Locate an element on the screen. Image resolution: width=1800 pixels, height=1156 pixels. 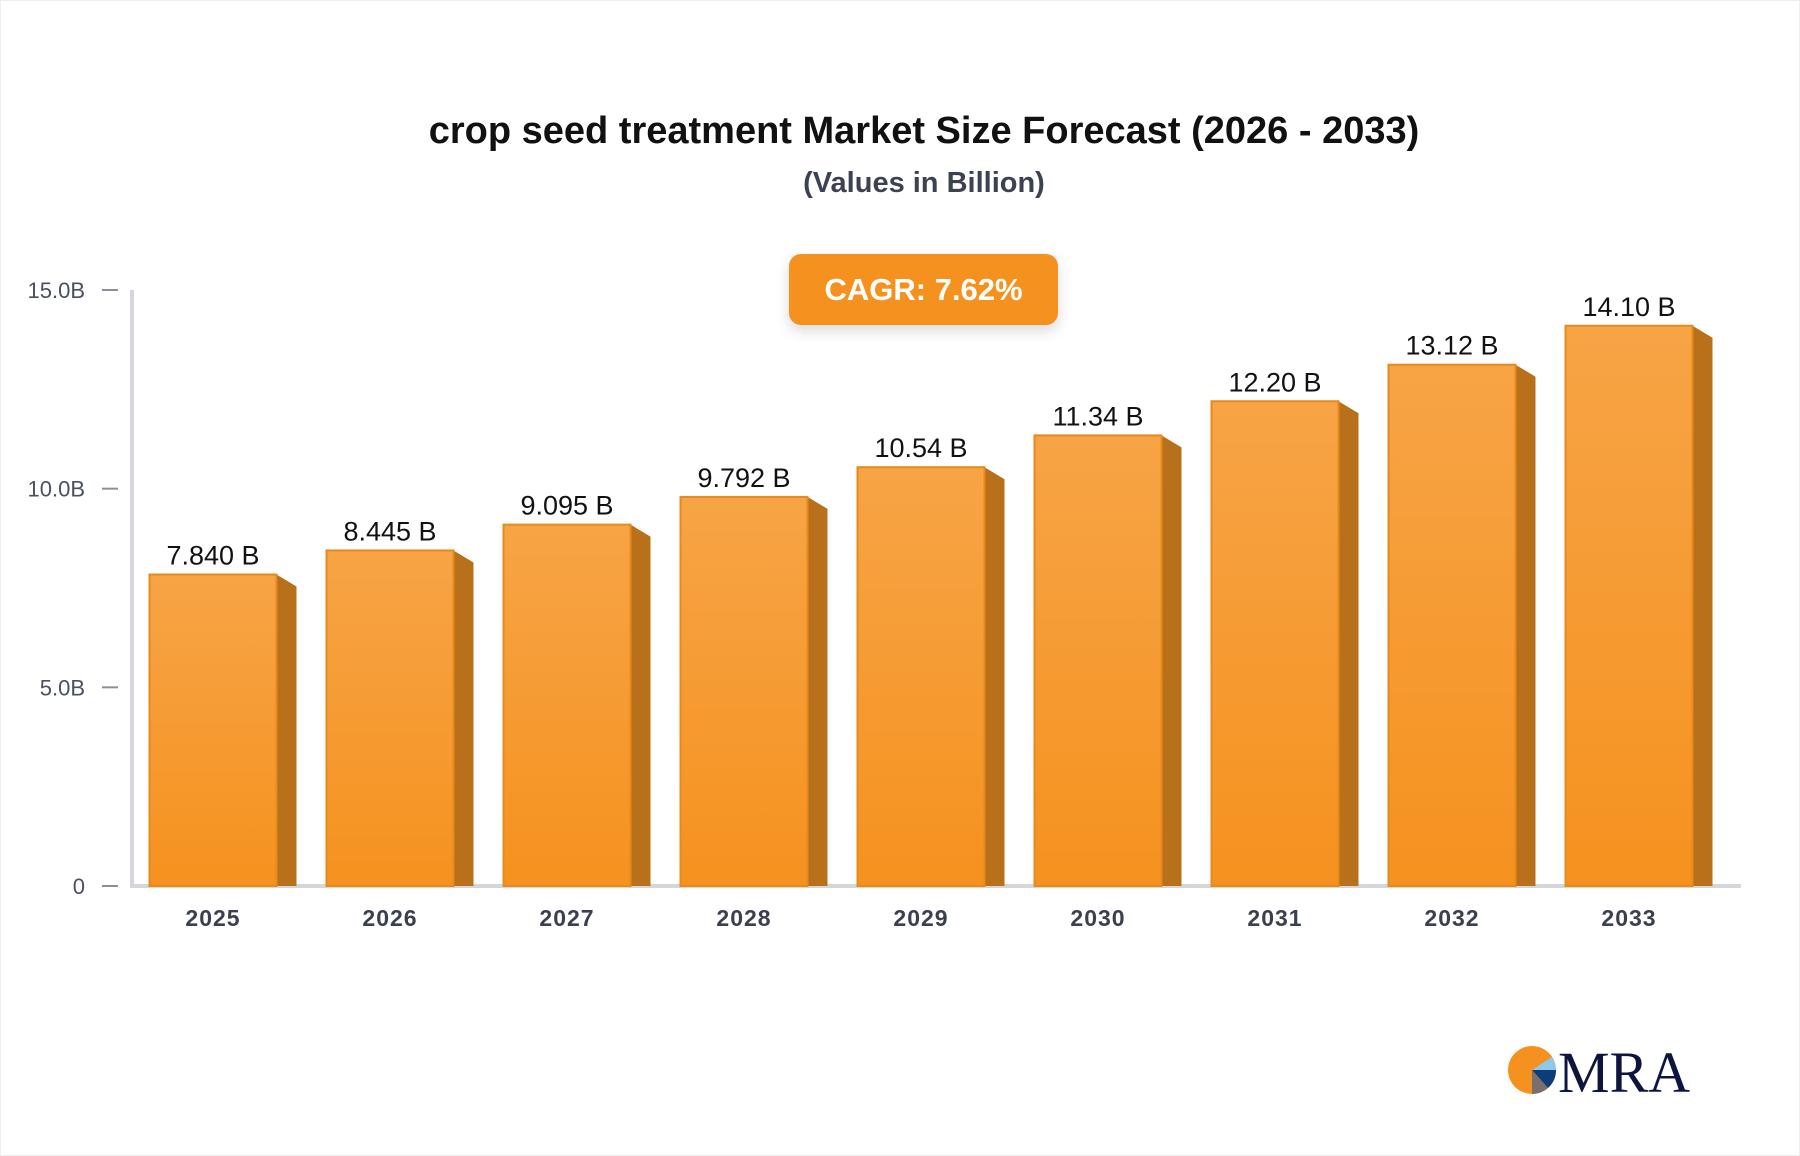
bar-2028: 9.792 B 2028 is located at coordinates (753, 697).